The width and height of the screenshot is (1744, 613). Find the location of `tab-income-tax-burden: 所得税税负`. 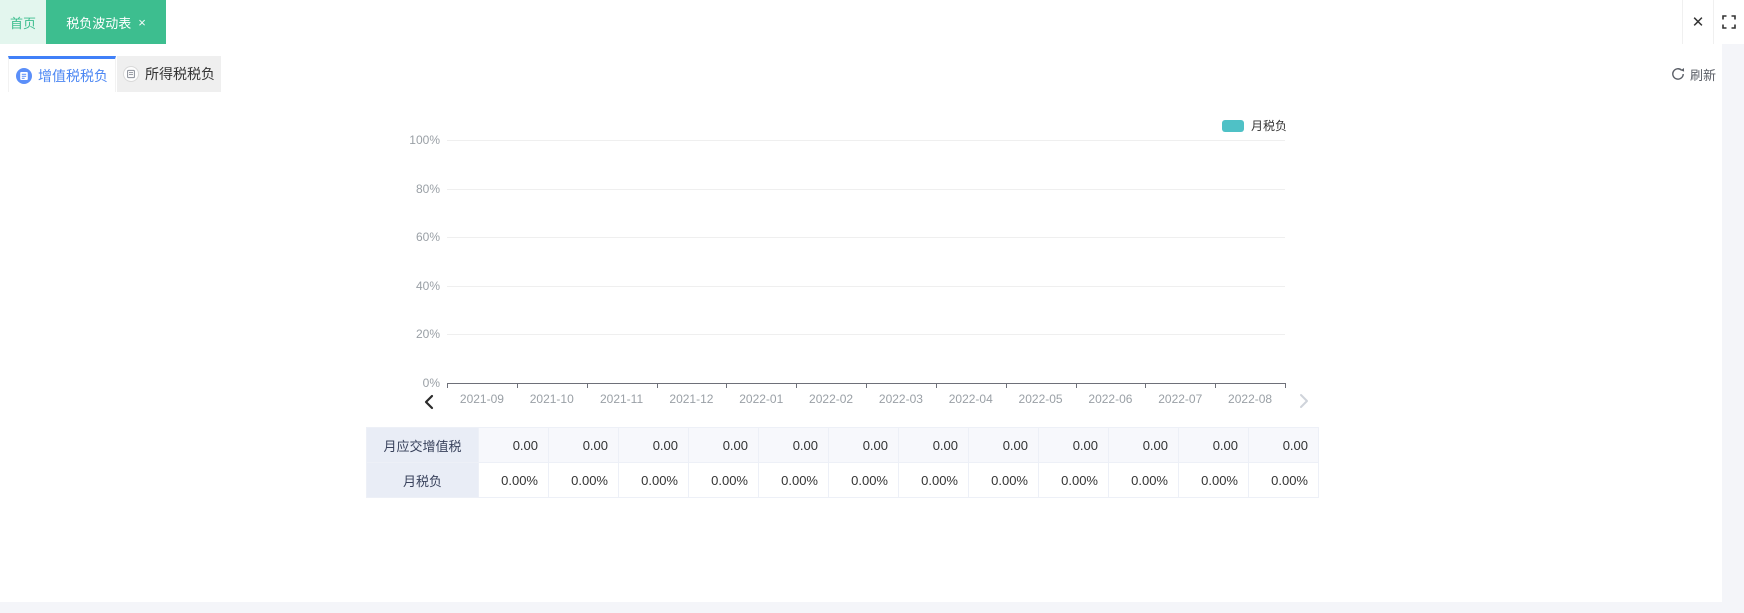

tab-income-tax-burden: 所得税税负 is located at coordinates (169, 74).